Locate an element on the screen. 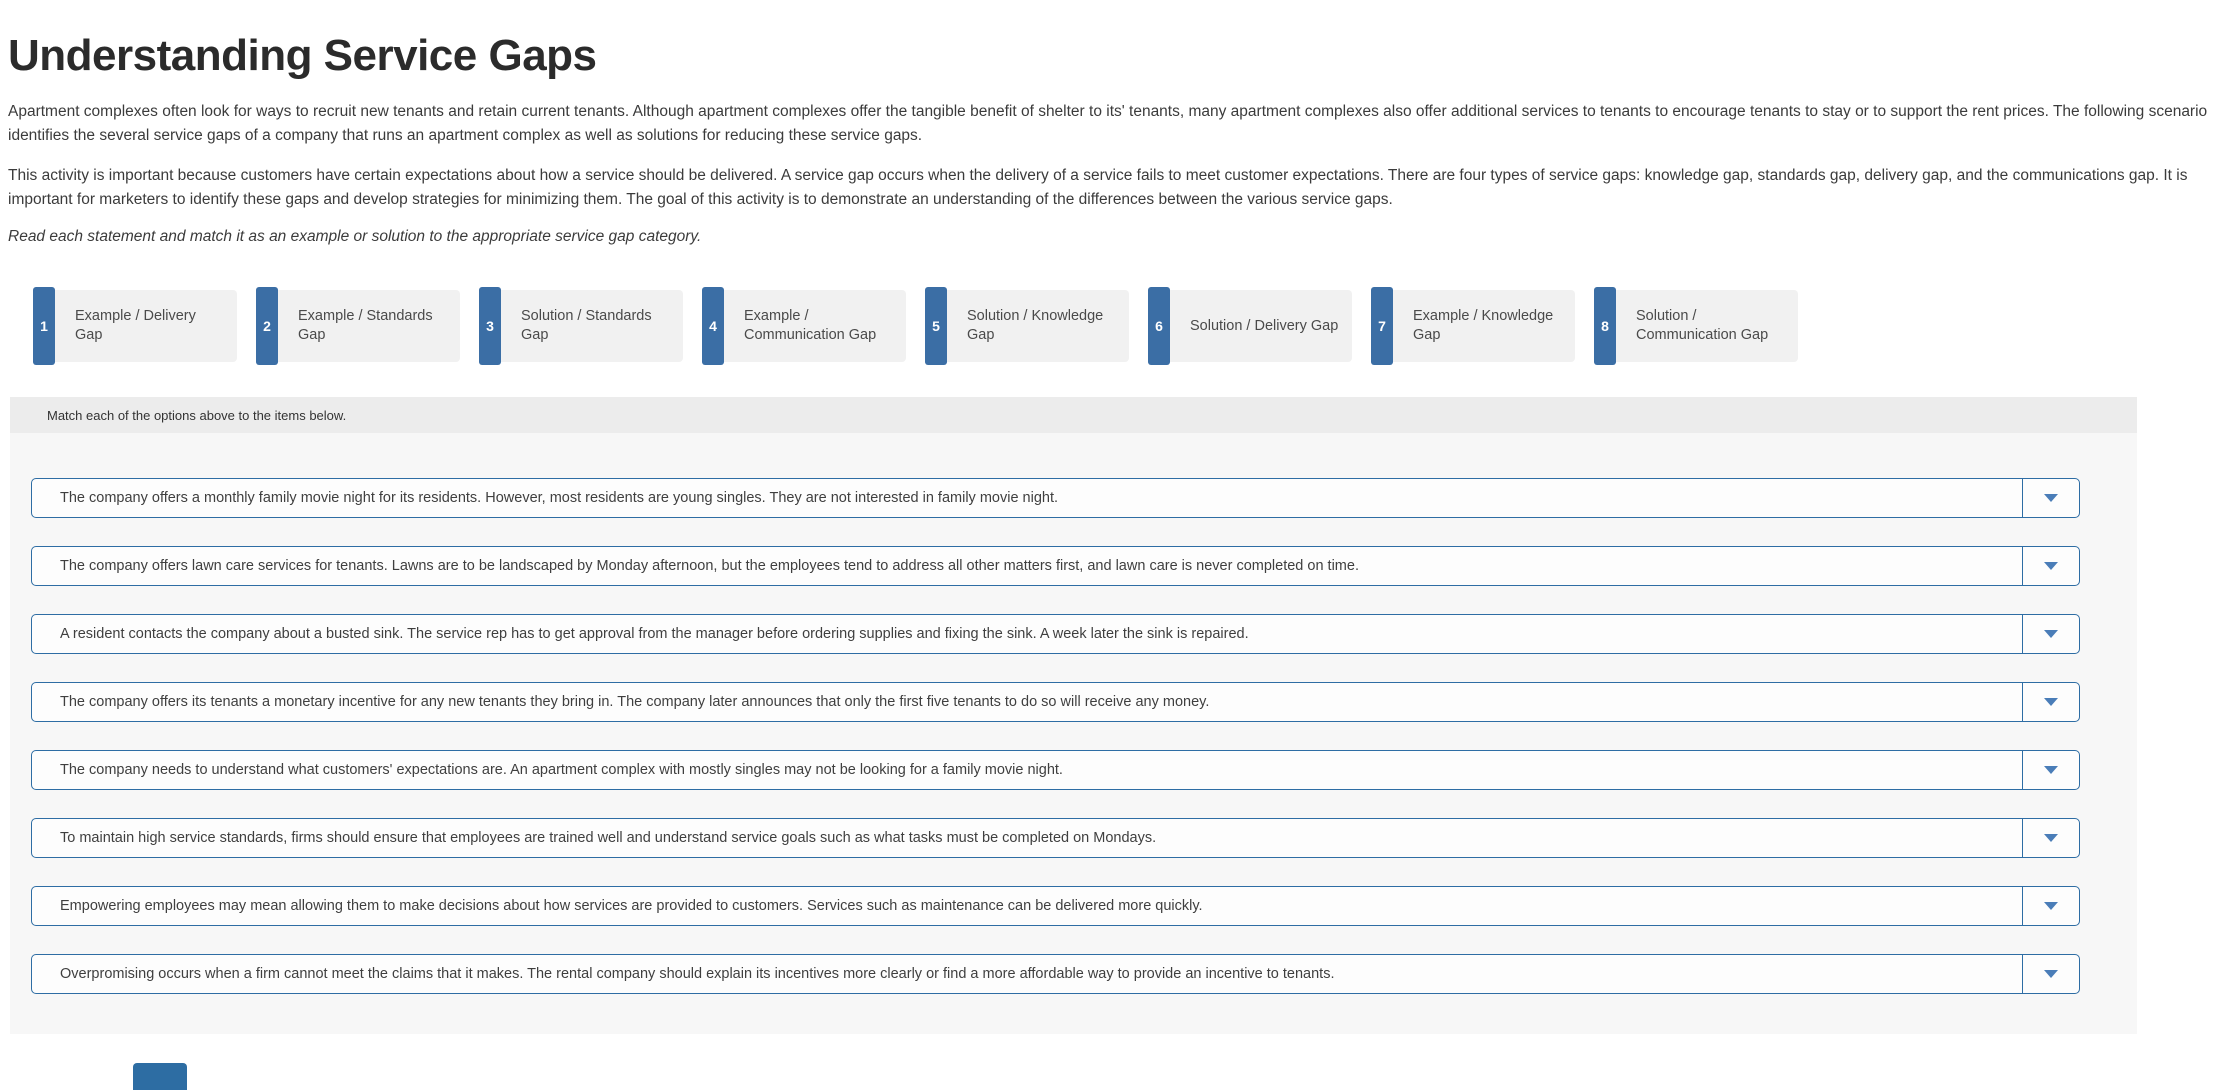  partial-bottom-button is located at coordinates (160, 1076).